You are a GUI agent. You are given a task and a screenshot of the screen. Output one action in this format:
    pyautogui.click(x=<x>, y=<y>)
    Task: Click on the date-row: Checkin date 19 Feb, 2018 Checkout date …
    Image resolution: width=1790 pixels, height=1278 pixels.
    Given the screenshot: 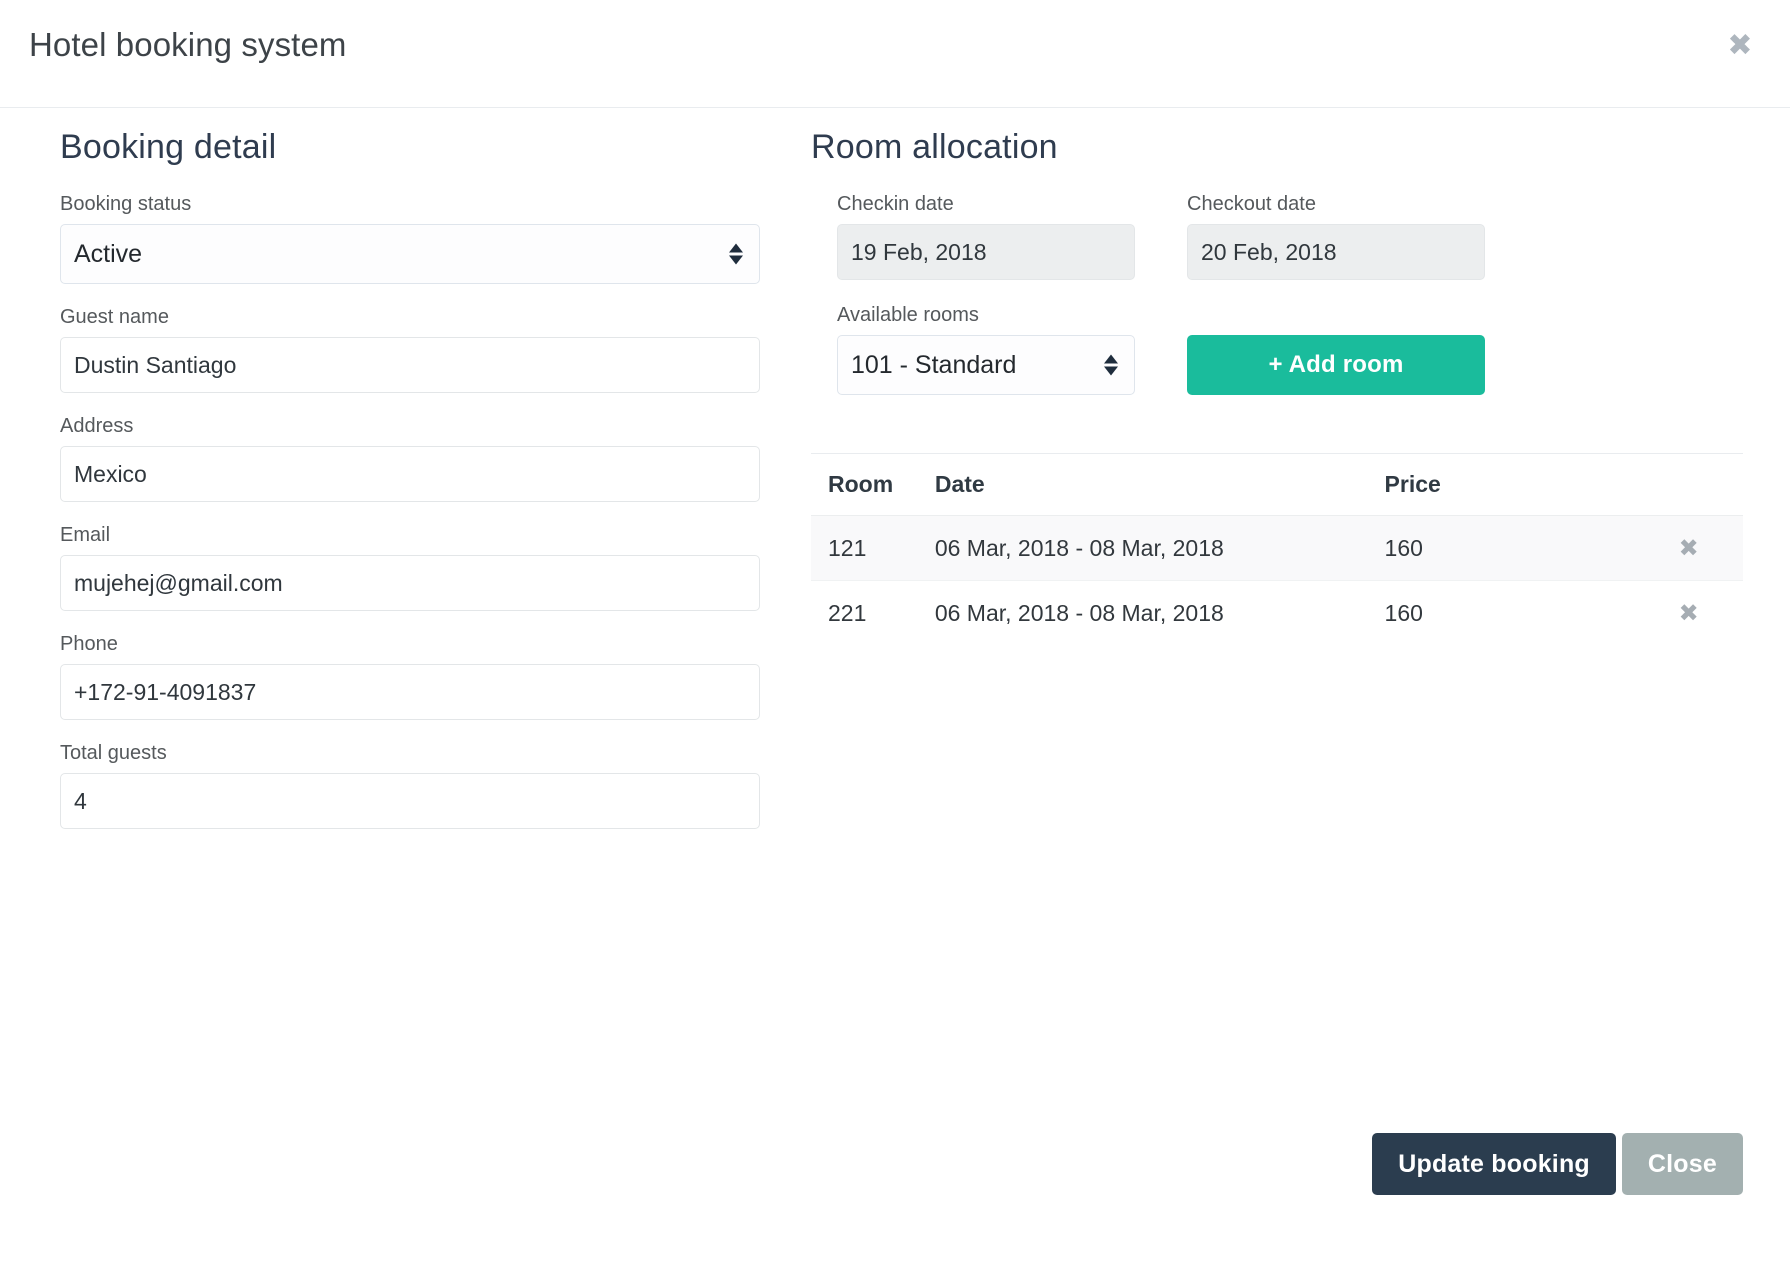 What is the action you would take?
    pyautogui.click(x=1290, y=236)
    